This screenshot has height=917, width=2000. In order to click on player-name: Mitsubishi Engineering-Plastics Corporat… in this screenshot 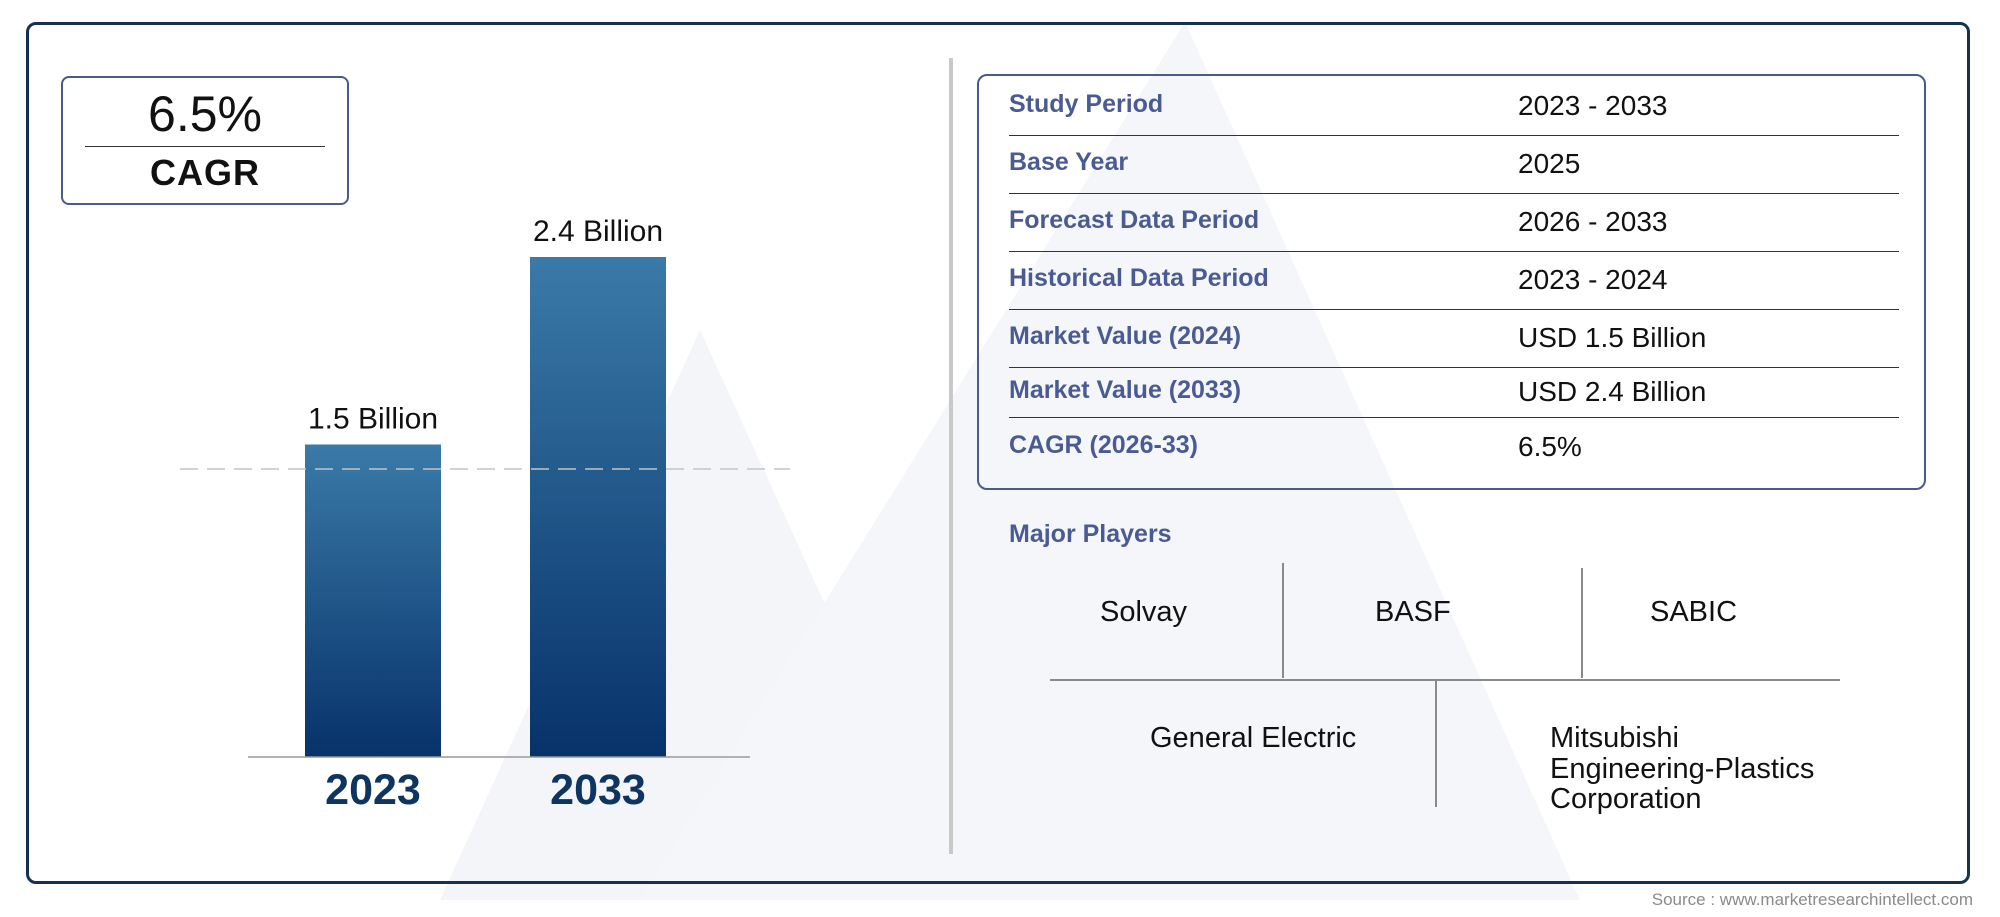, I will do `click(1682, 769)`.